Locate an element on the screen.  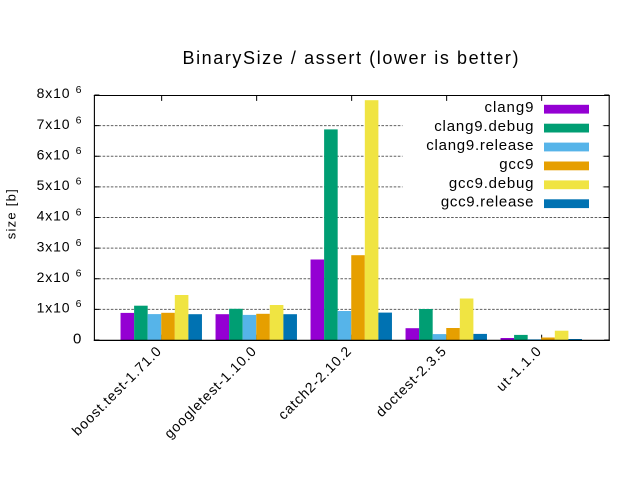
svg-text: gcc9 is located at coordinates (516, 164).